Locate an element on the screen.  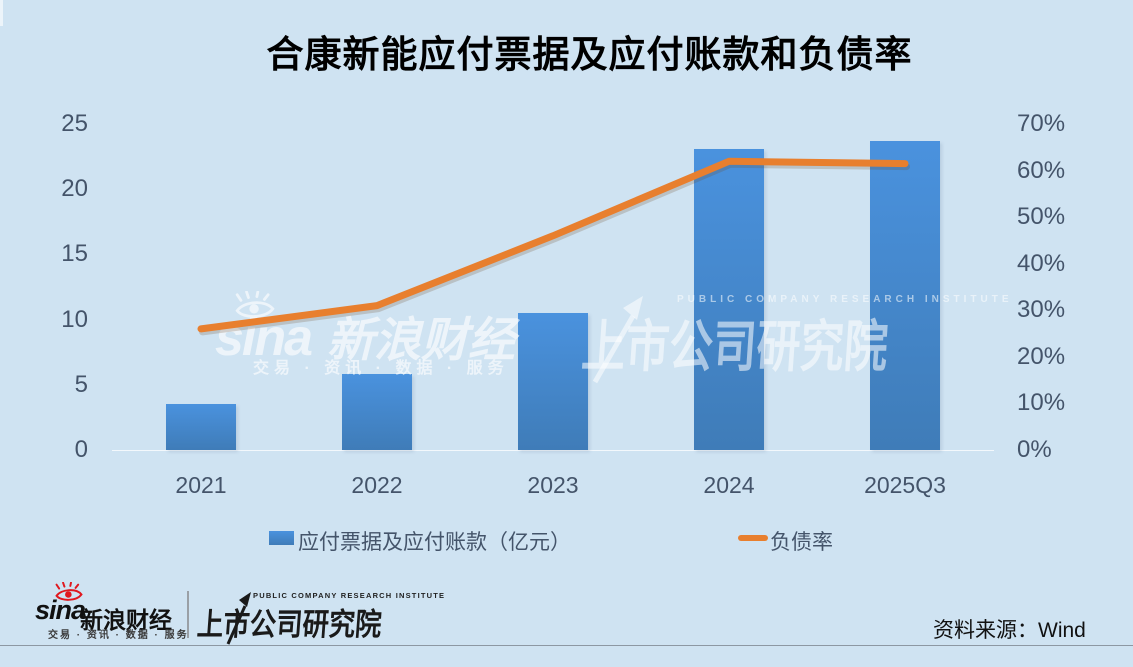
right-axis-tick-10: 10% is located at coordinates (1041, 403).